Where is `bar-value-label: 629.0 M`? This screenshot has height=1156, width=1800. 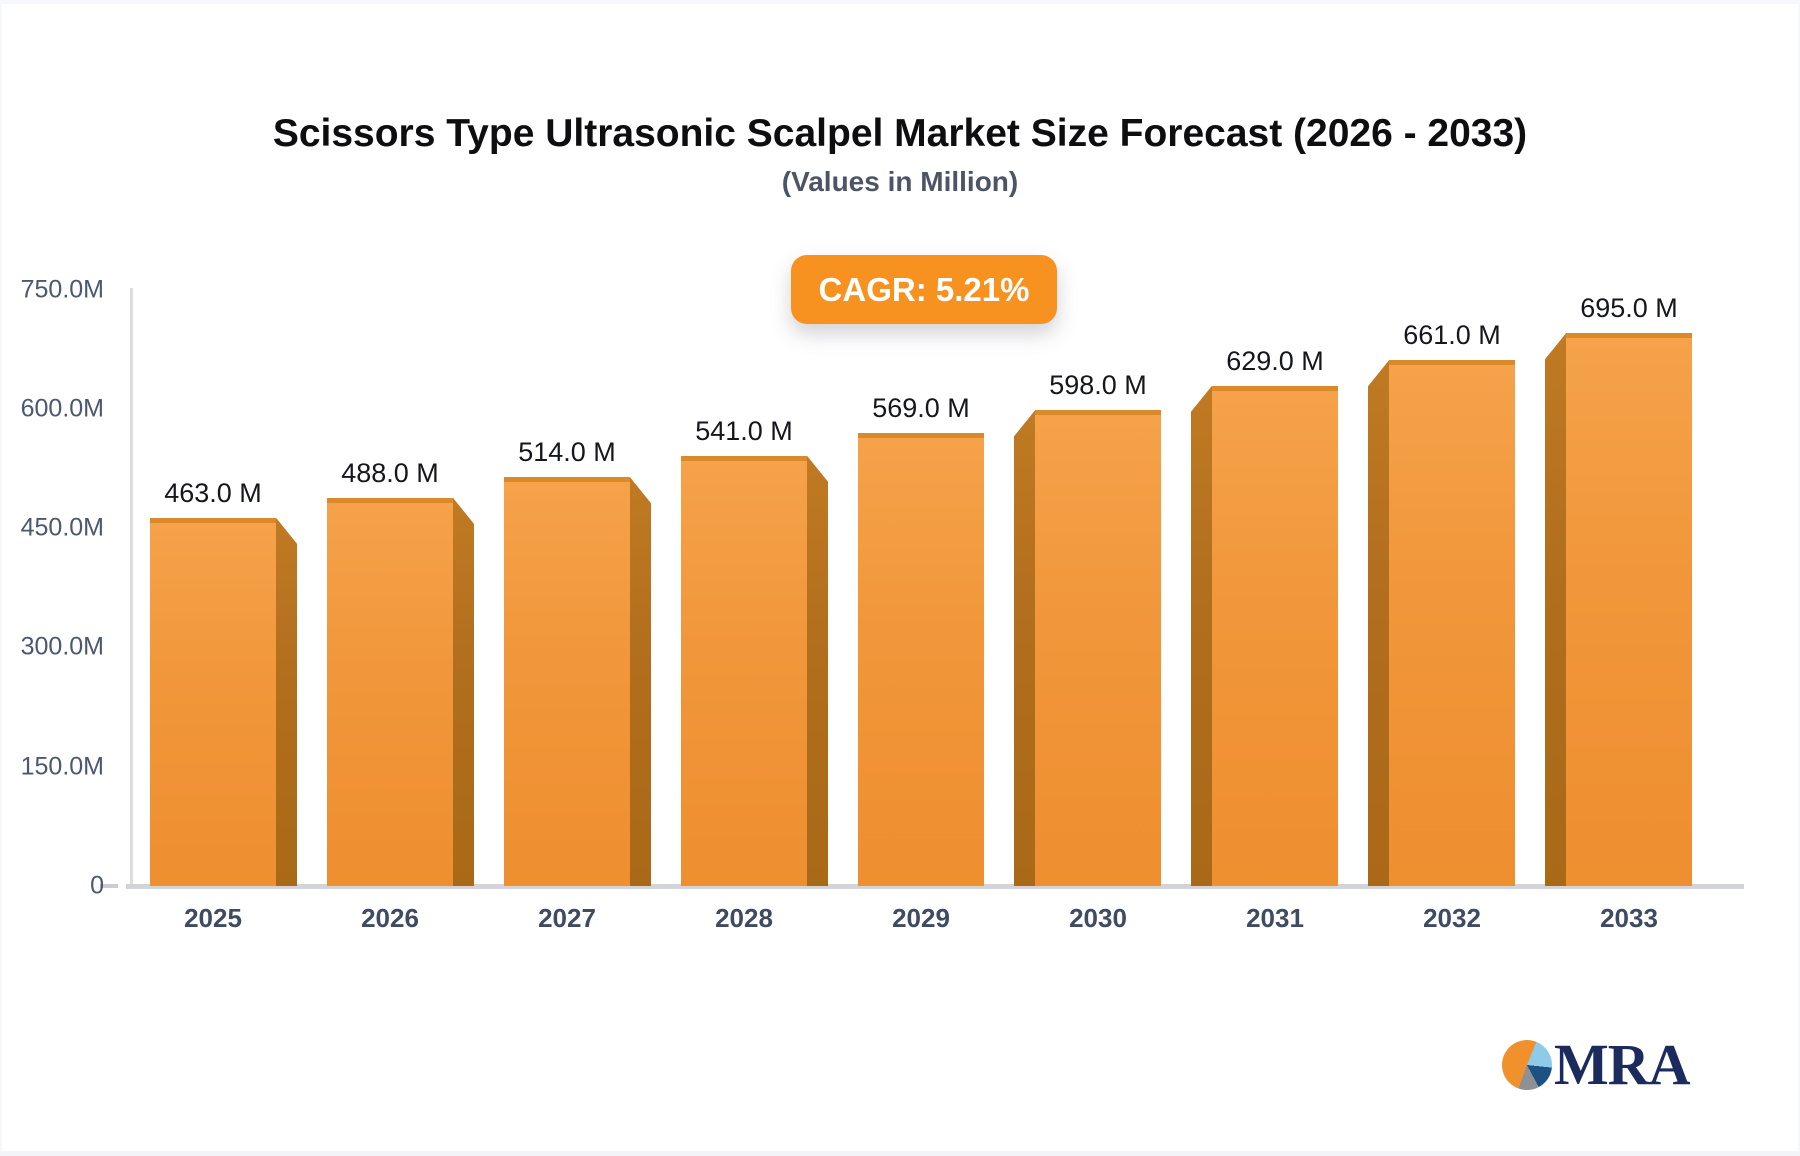
bar-value-label: 629.0 M is located at coordinates (1275, 360).